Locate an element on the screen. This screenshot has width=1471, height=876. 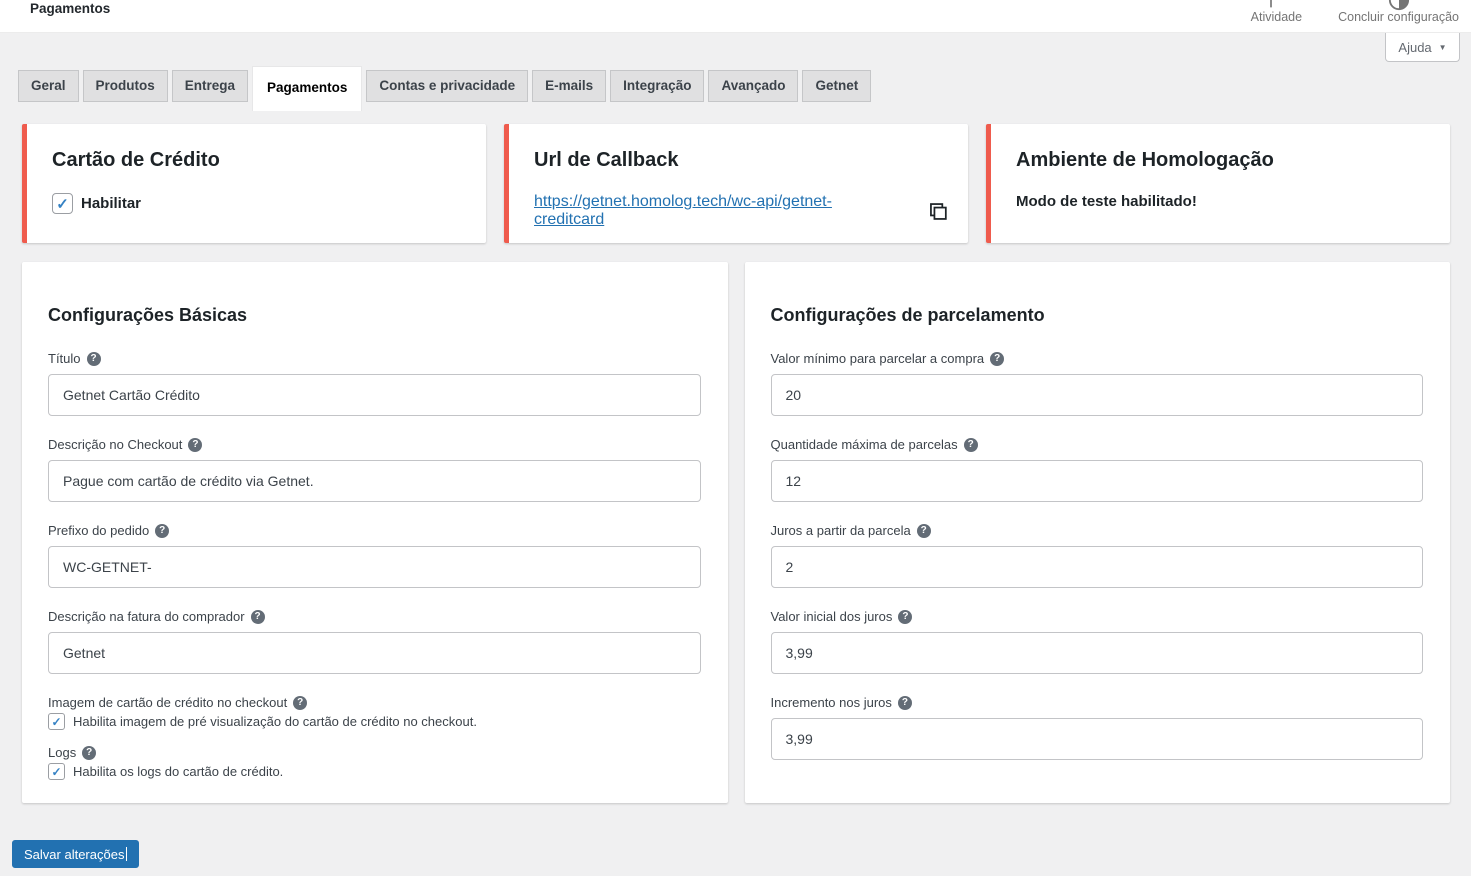
tab-produtos: Produtos is located at coordinates (125, 86).